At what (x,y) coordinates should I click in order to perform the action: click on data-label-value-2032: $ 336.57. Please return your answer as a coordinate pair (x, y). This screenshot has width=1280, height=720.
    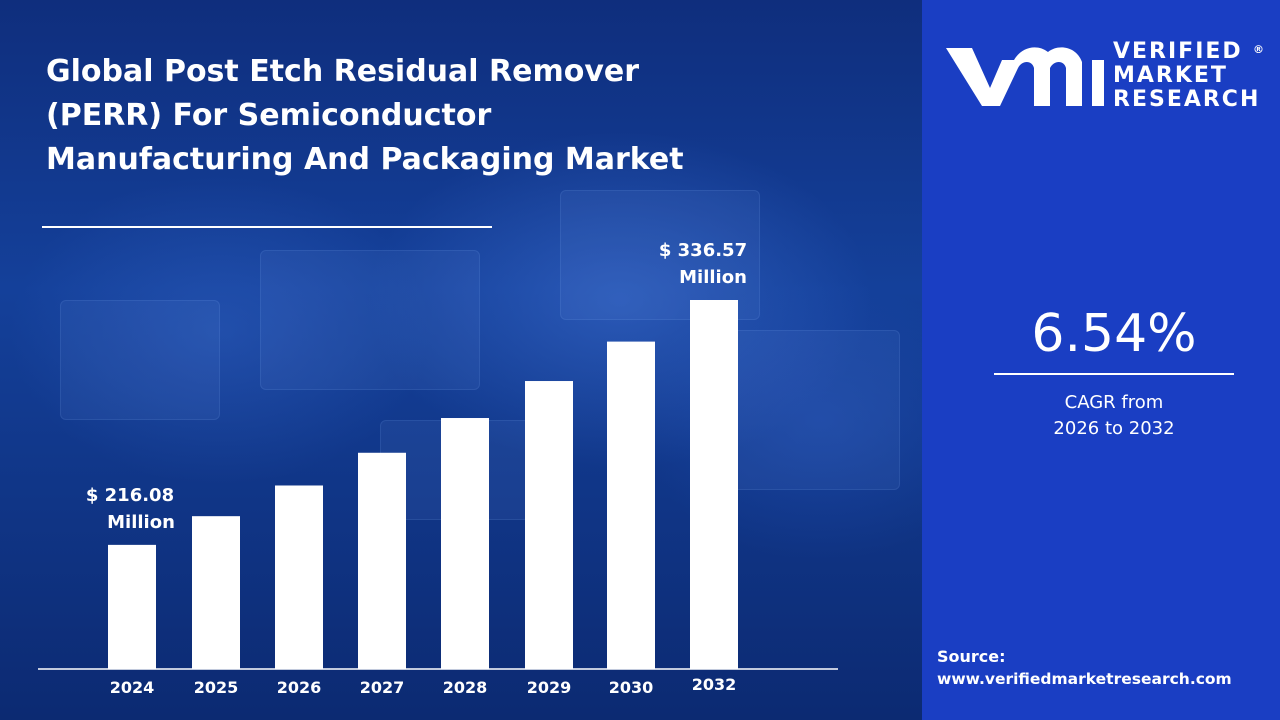
    Looking at the image, I should click on (703, 250).